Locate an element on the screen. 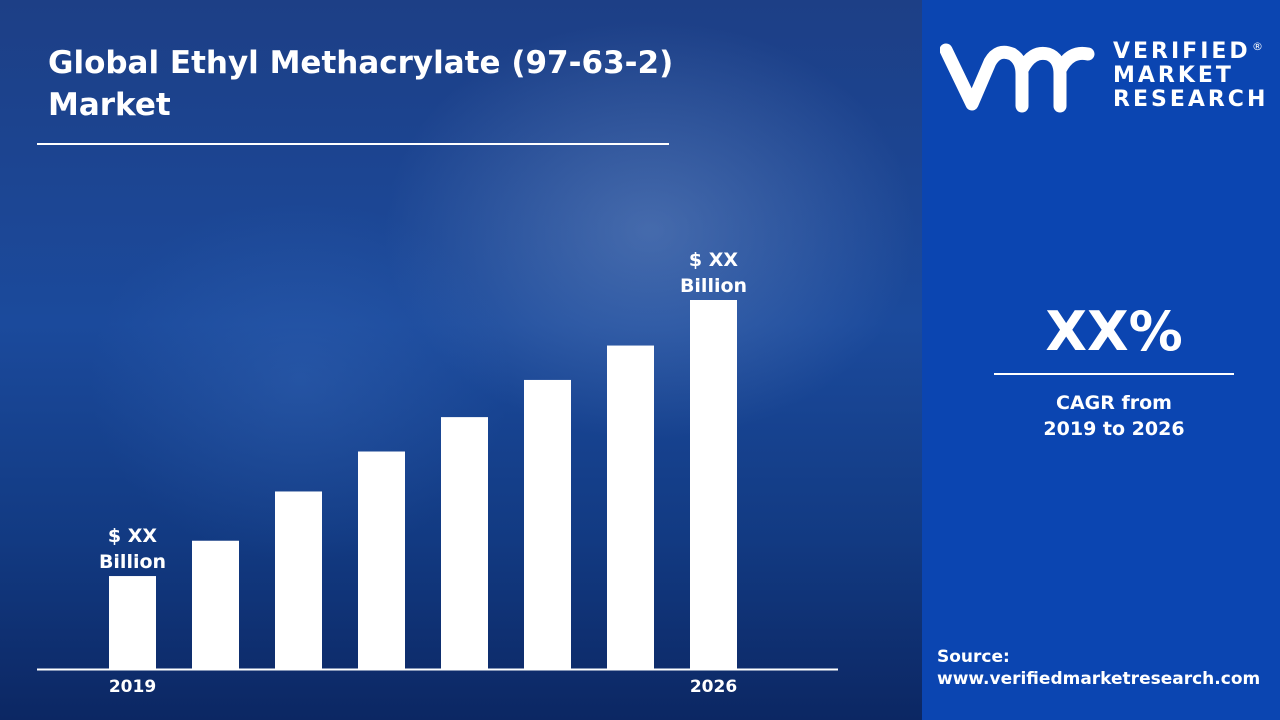 The image size is (1280, 720). x-tick-label-2026: 2026 is located at coordinates (713, 687).